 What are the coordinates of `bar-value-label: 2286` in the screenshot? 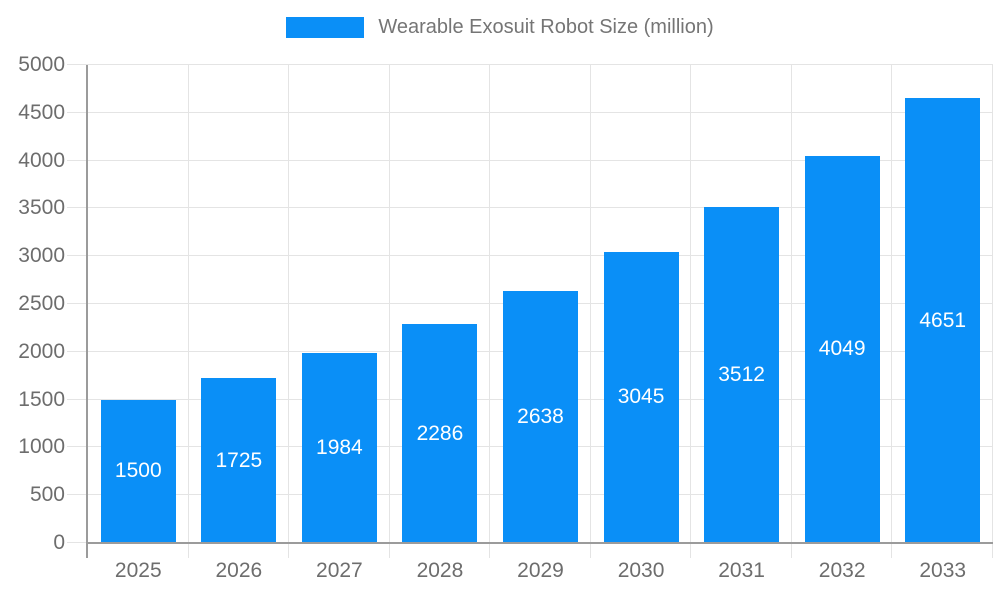 It's located at (440, 433).